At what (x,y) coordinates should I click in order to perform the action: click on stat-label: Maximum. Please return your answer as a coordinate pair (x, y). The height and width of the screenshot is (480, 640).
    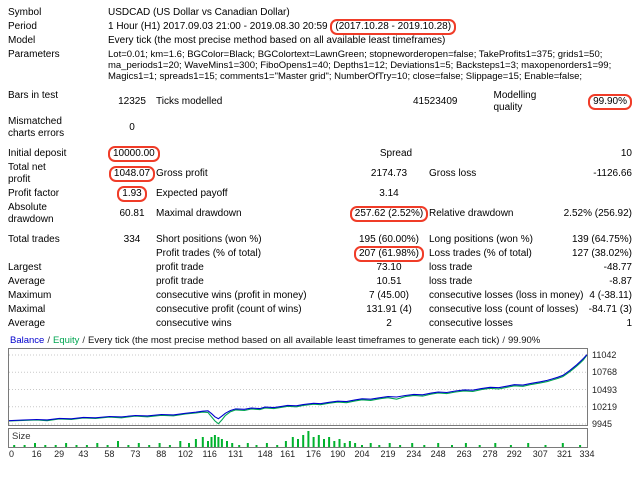
    Looking at the image, I should click on (30, 295).